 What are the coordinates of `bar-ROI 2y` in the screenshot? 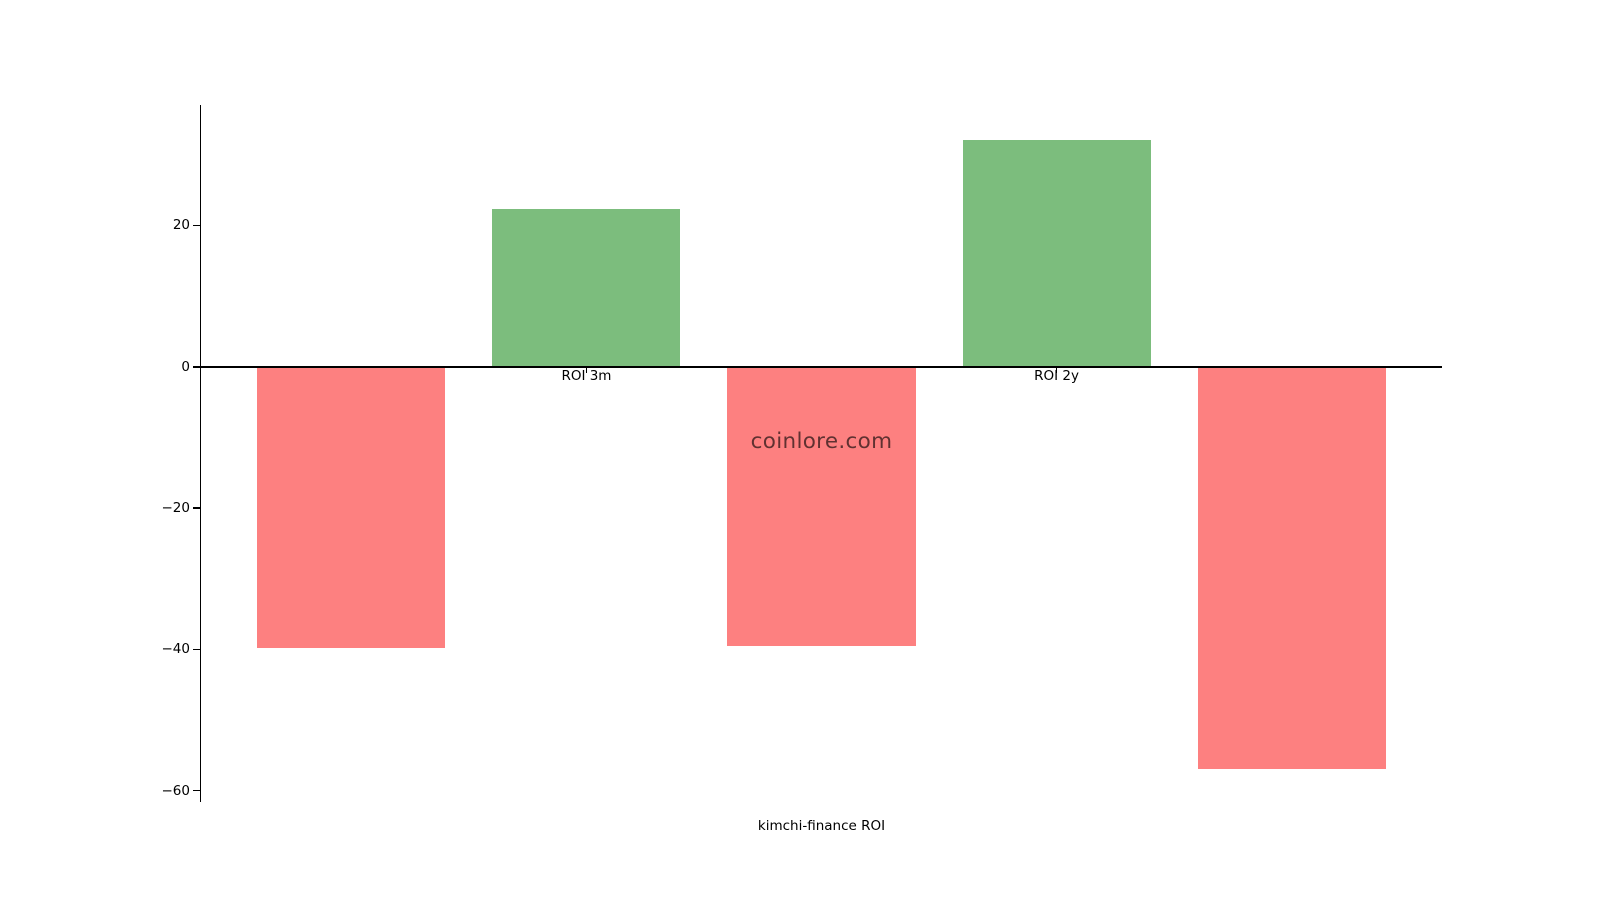 It's located at (1056, 253).